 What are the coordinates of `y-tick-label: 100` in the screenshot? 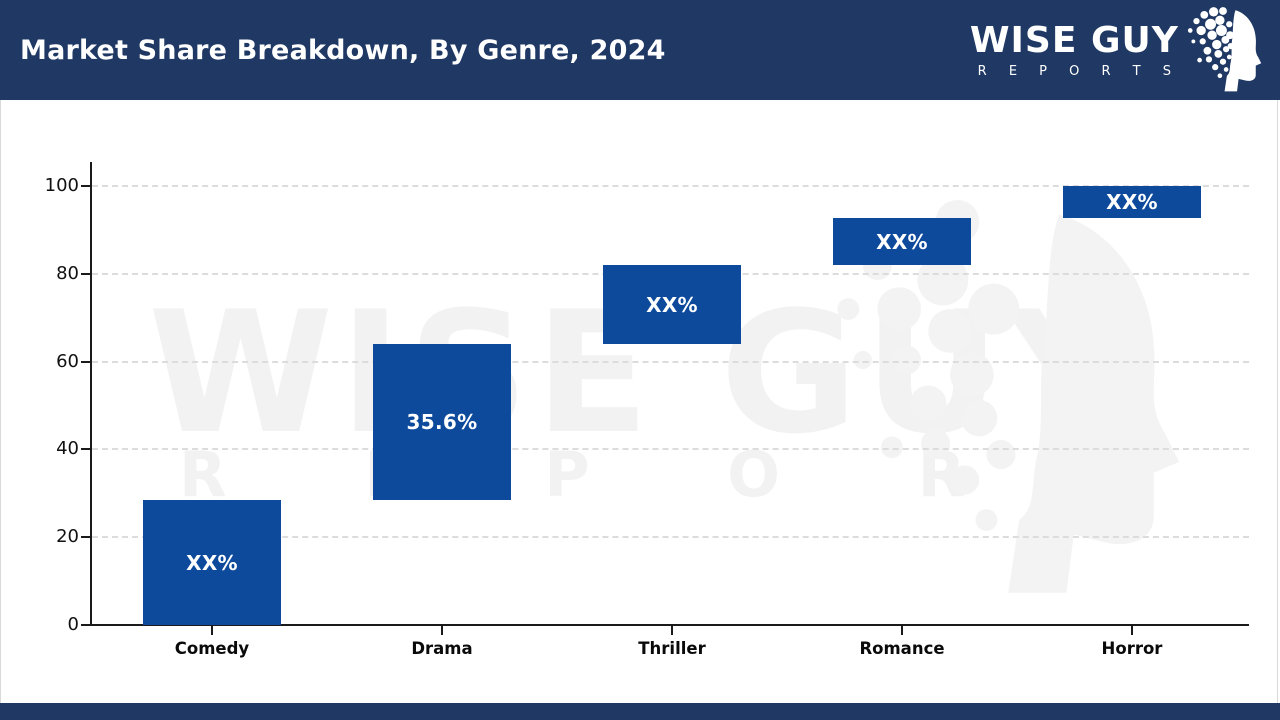 It's located at (61, 185).